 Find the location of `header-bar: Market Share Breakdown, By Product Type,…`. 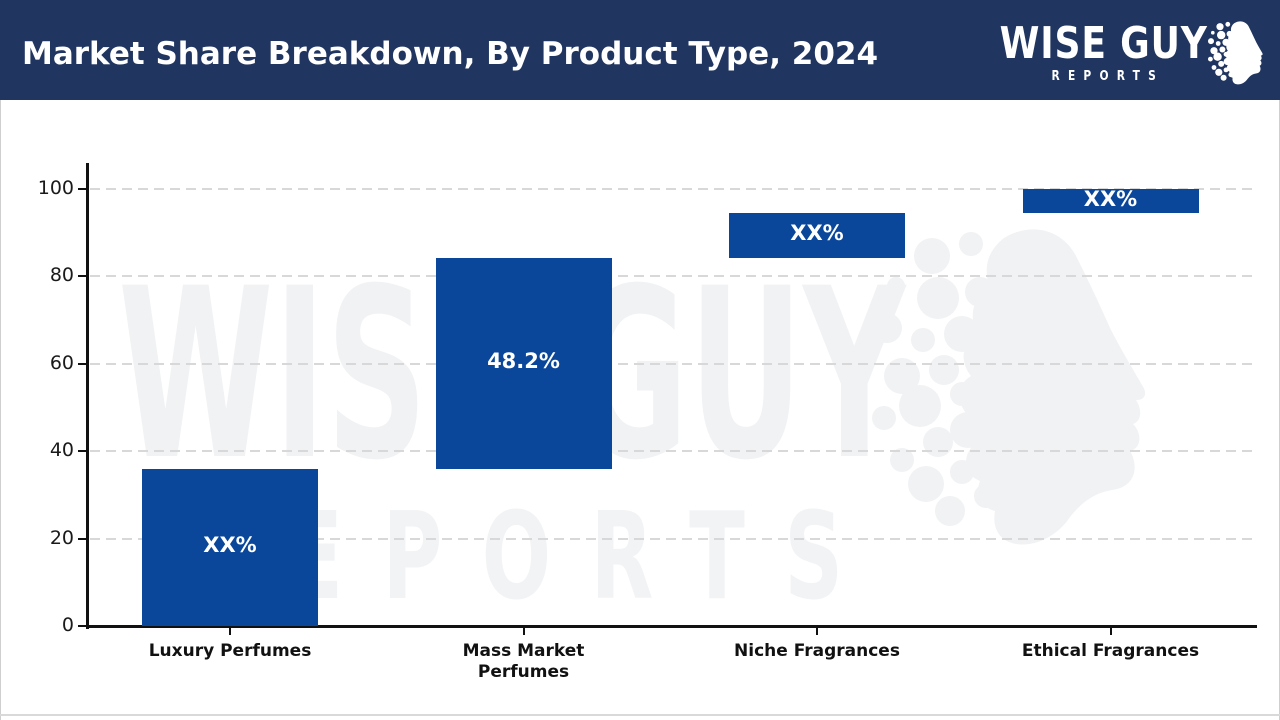

header-bar: Market Share Breakdown, By Product Type,… is located at coordinates (640, 50).